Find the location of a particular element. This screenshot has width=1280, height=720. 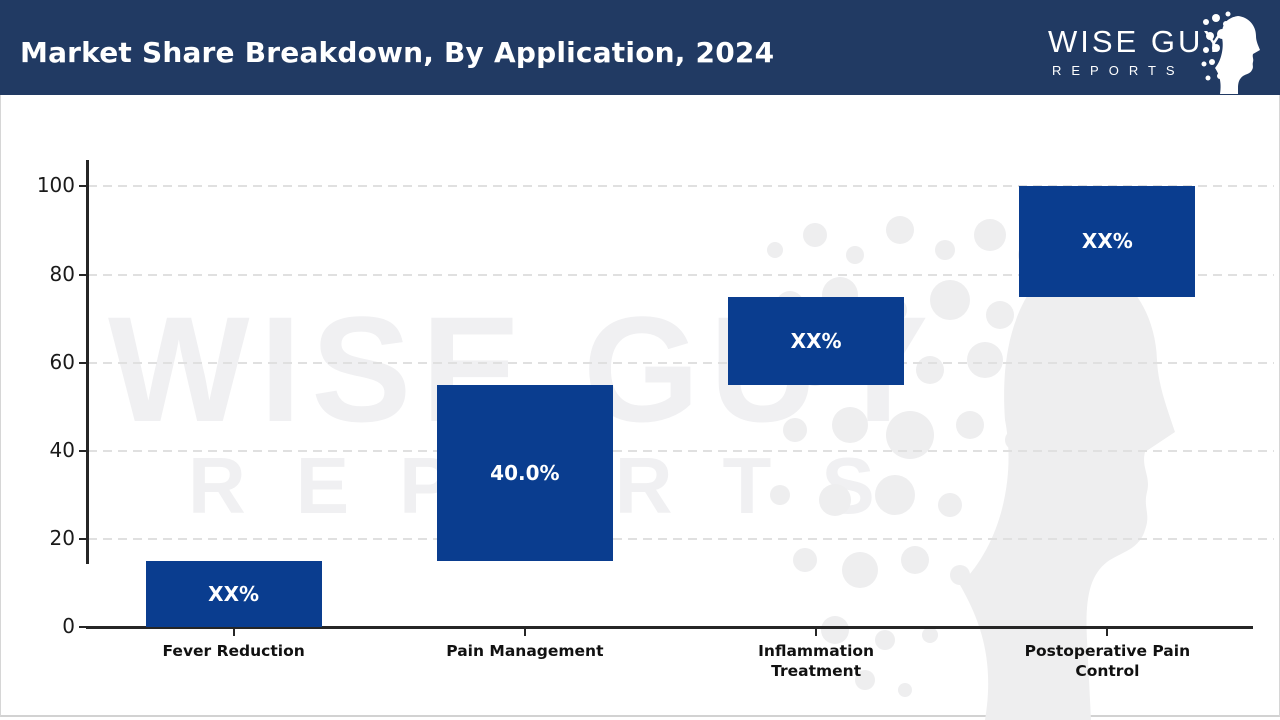

y-tick-label: 0 is located at coordinates (68, 626).